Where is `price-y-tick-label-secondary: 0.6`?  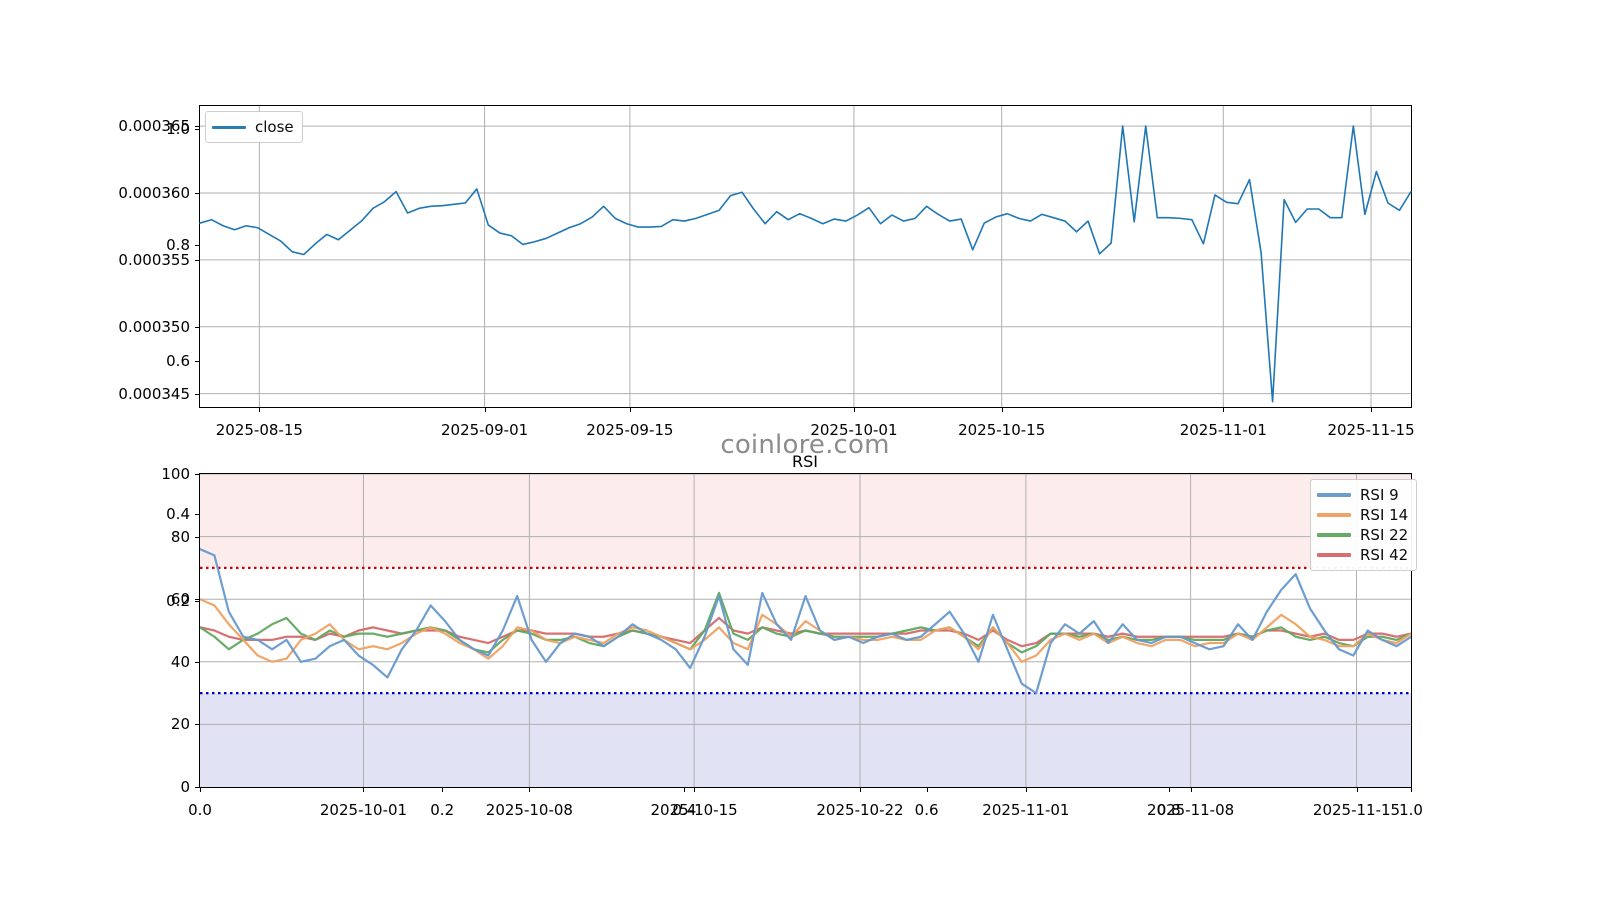
price-y-tick-label-secondary: 0.6 is located at coordinates (178, 360).